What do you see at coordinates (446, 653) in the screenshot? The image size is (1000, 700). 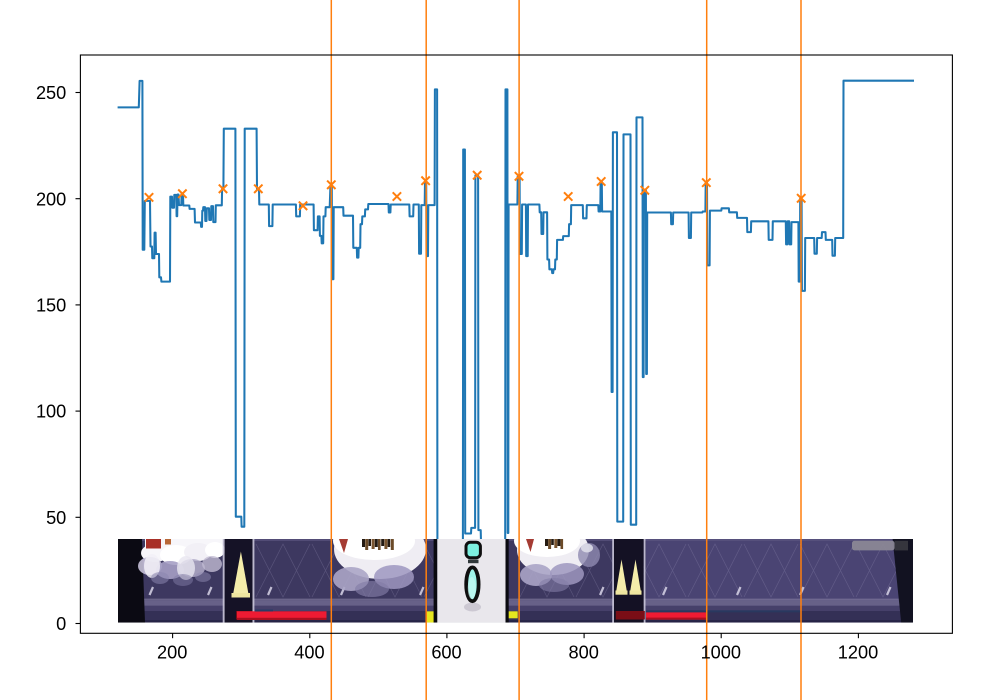 I see `svg-text: 600` at bounding box center [446, 653].